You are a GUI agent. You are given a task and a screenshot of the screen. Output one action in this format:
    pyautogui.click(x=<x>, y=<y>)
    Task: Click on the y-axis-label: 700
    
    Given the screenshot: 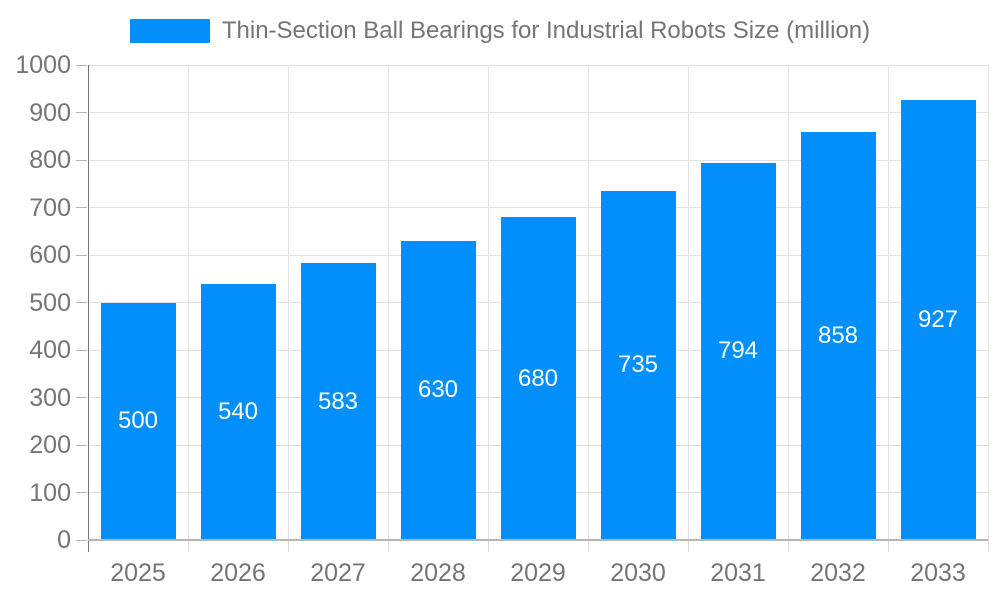 What is the action you would take?
    pyautogui.click(x=50, y=207)
    